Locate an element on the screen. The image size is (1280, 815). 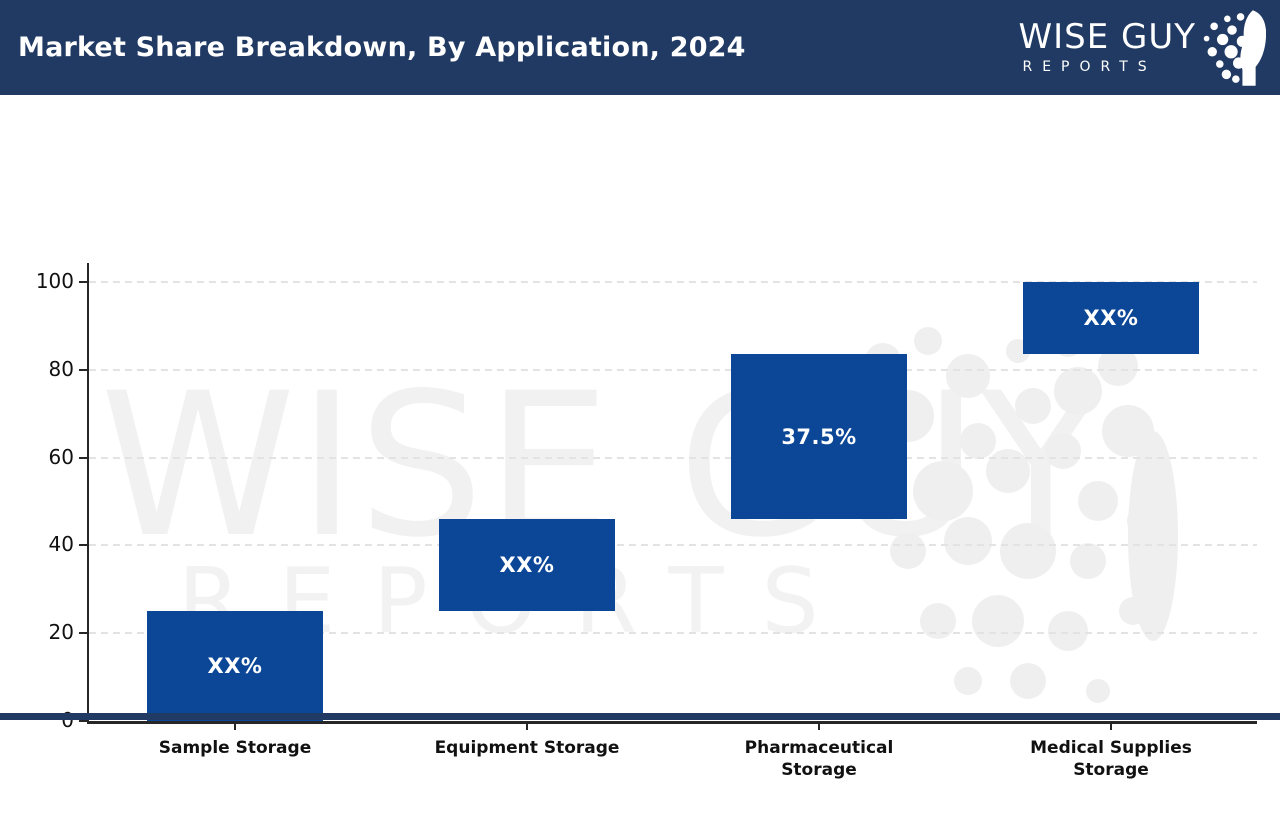
y-axis-tick-label: 80 is located at coordinates (61, 368).